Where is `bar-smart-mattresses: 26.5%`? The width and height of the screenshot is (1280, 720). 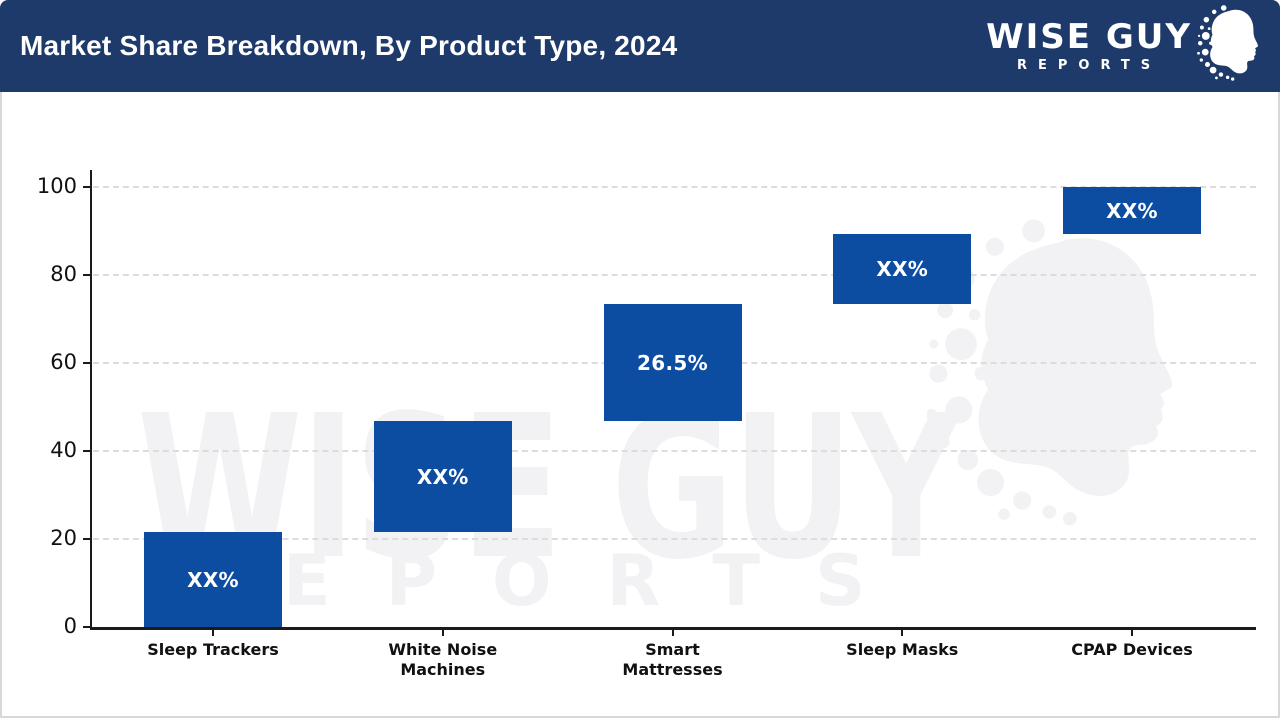
bar-smart-mattresses: 26.5% is located at coordinates (672, 363).